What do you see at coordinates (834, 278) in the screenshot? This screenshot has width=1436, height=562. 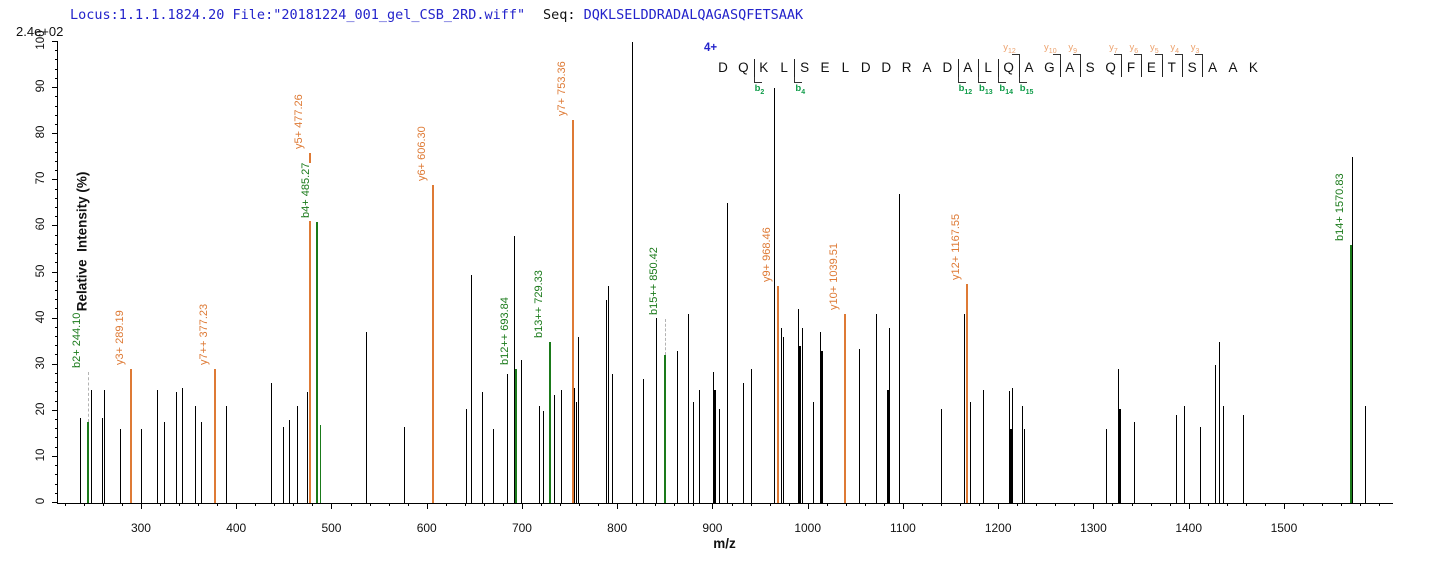 I see `peak-label: y10+ 1039.51` at bounding box center [834, 278].